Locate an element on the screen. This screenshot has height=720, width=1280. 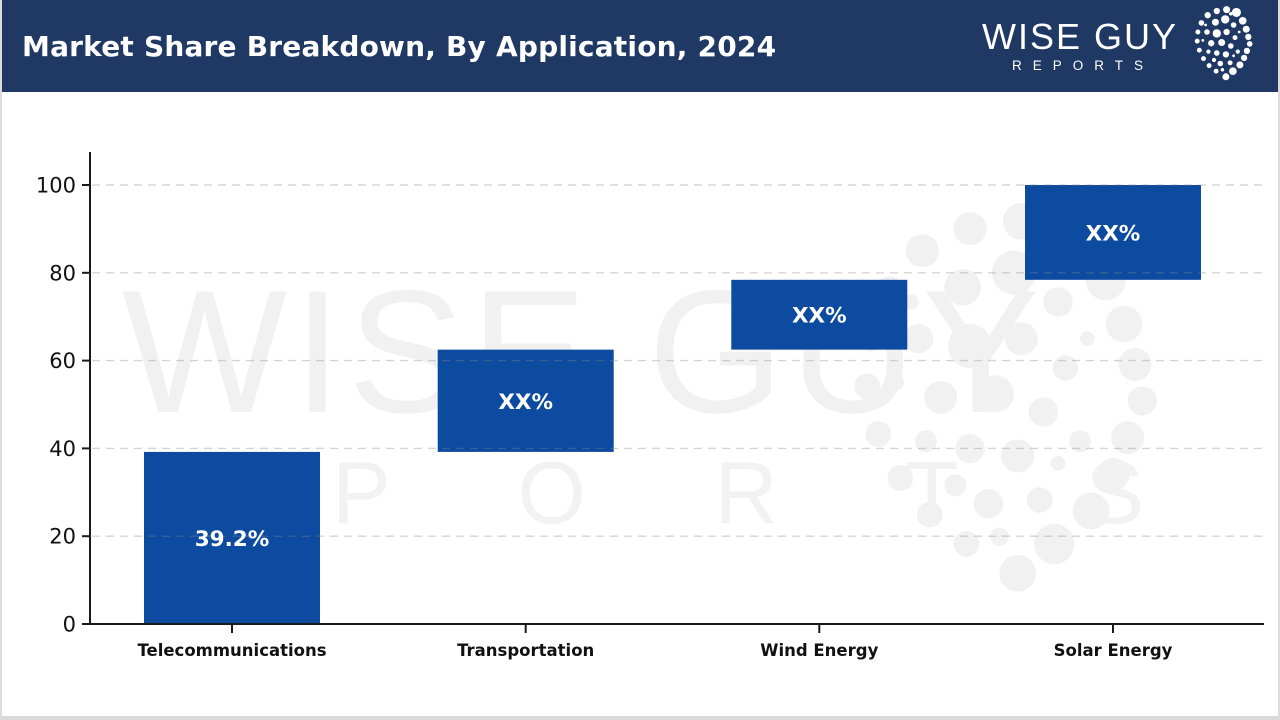
x-category-label-telecommunications: Telecommunications is located at coordinates (231, 650).